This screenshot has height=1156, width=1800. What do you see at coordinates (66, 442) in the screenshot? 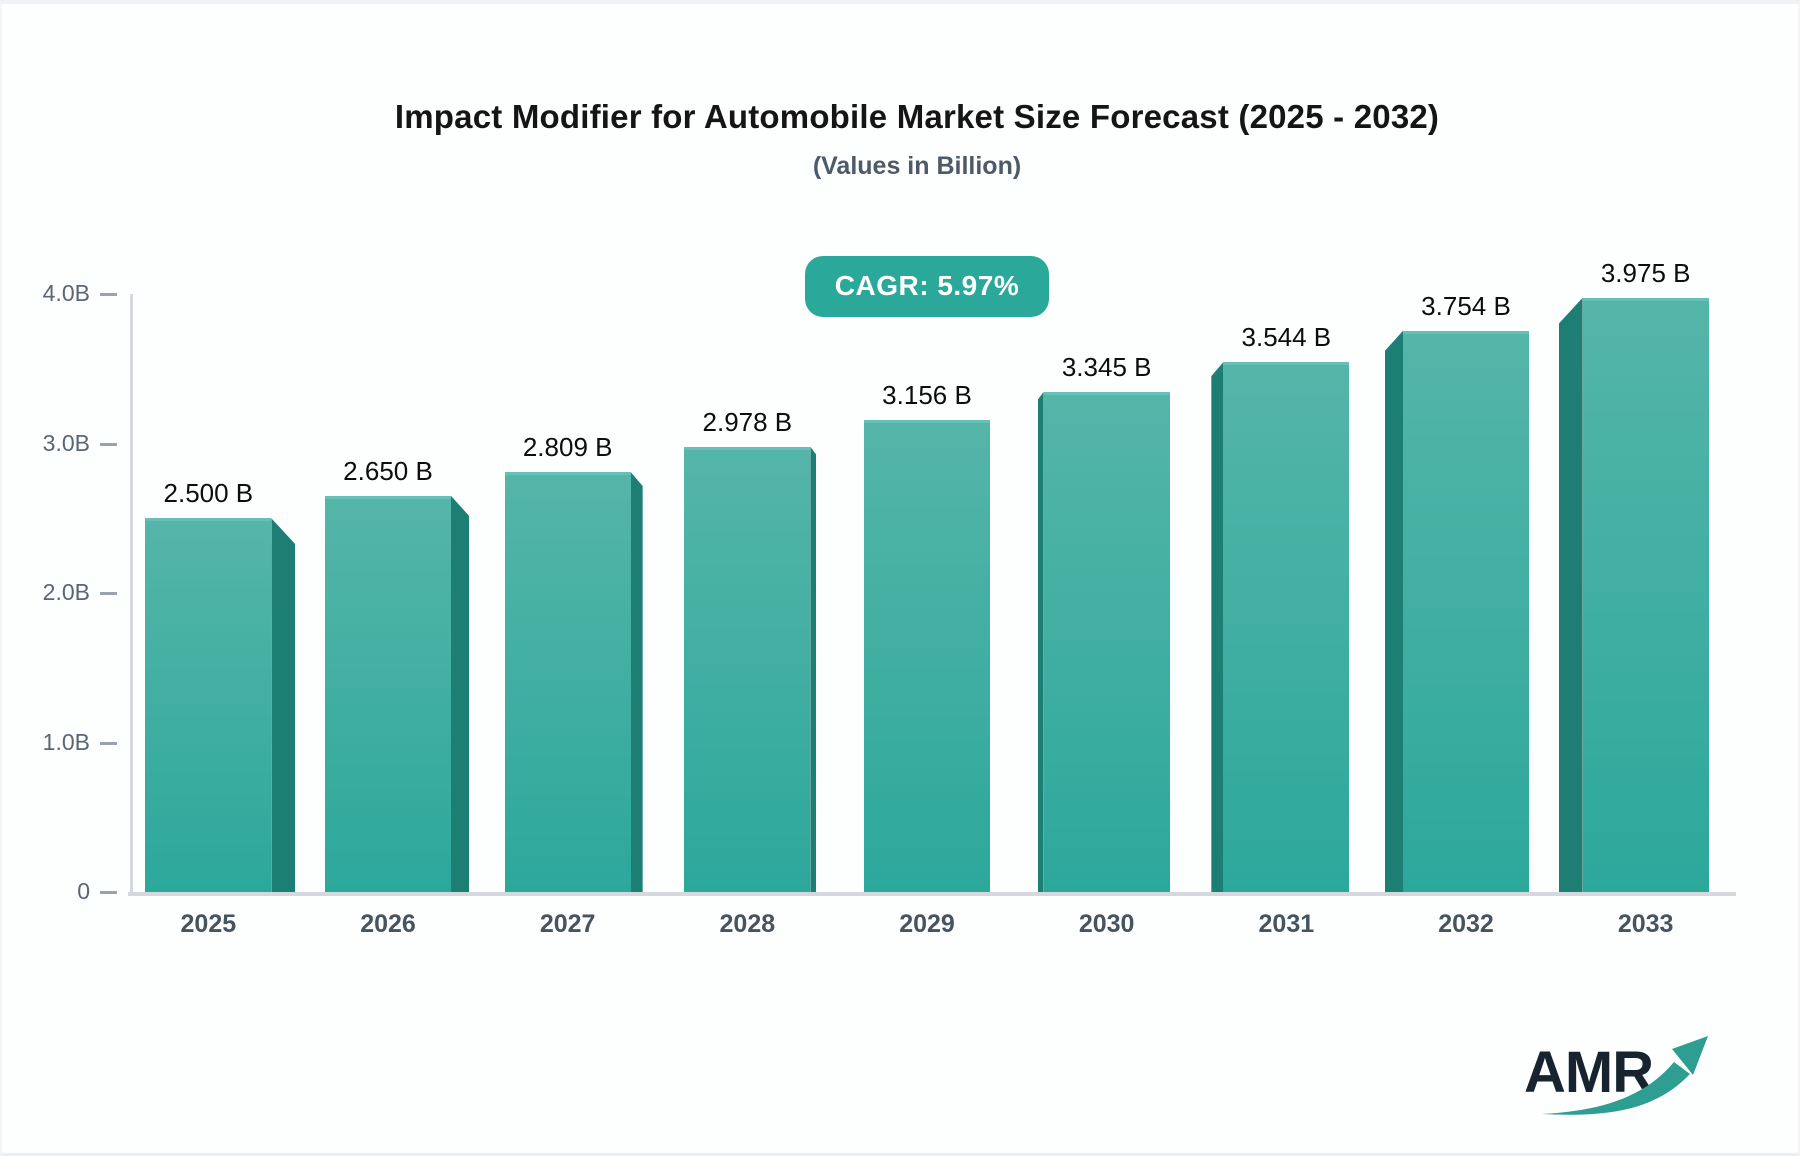
I see `y-tick-label: 3.0B` at bounding box center [66, 442].